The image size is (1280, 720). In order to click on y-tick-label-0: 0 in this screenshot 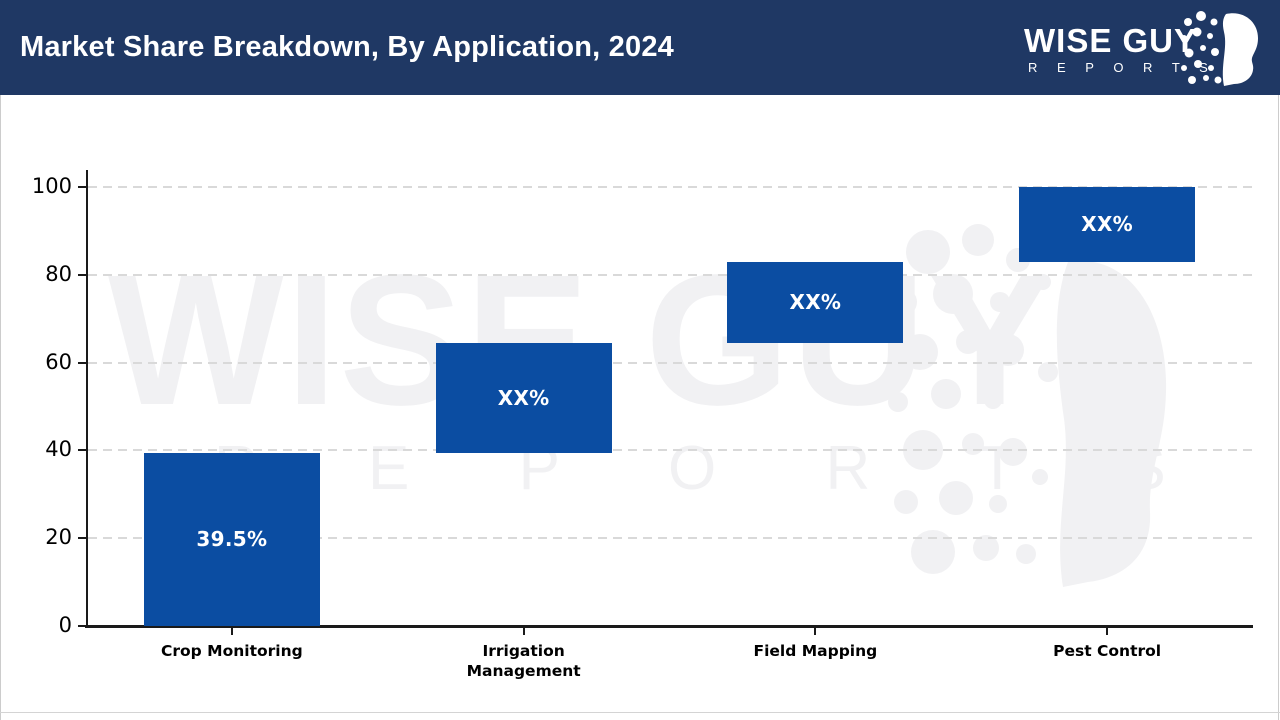, I will do `click(65, 625)`.